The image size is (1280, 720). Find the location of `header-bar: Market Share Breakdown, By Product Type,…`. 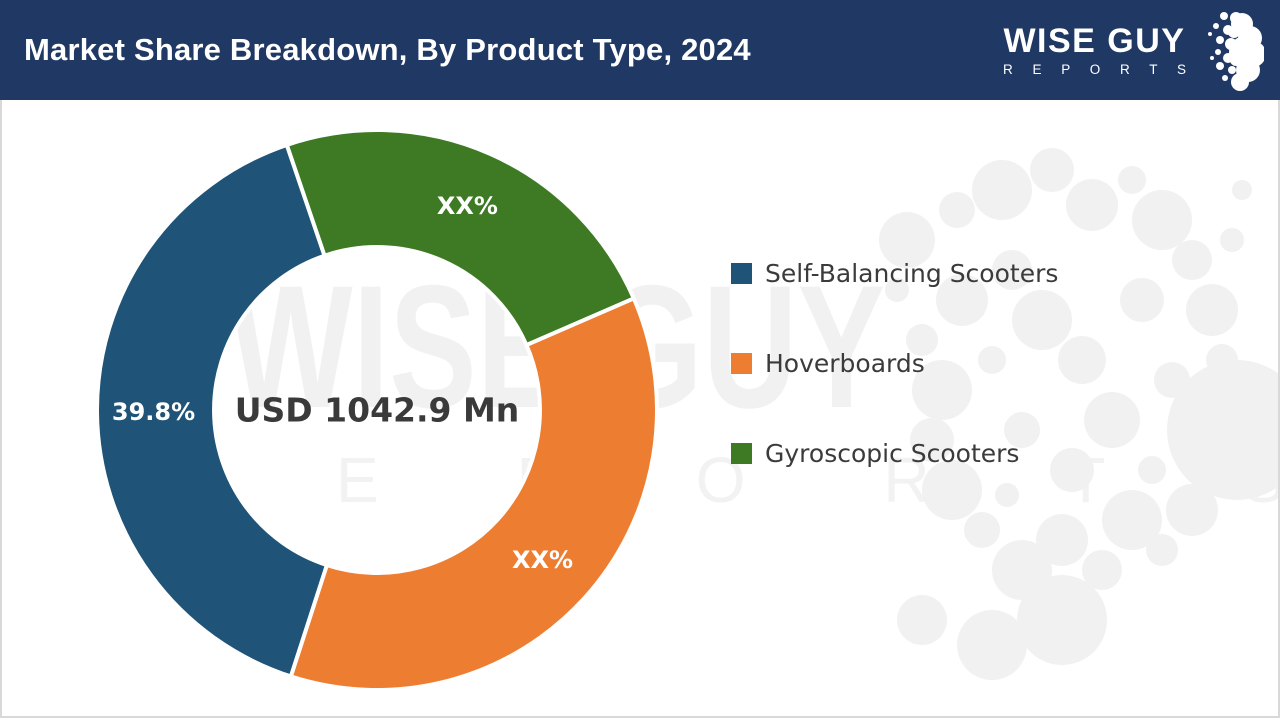

header-bar: Market Share Breakdown, By Product Type,… is located at coordinates (640, 50).